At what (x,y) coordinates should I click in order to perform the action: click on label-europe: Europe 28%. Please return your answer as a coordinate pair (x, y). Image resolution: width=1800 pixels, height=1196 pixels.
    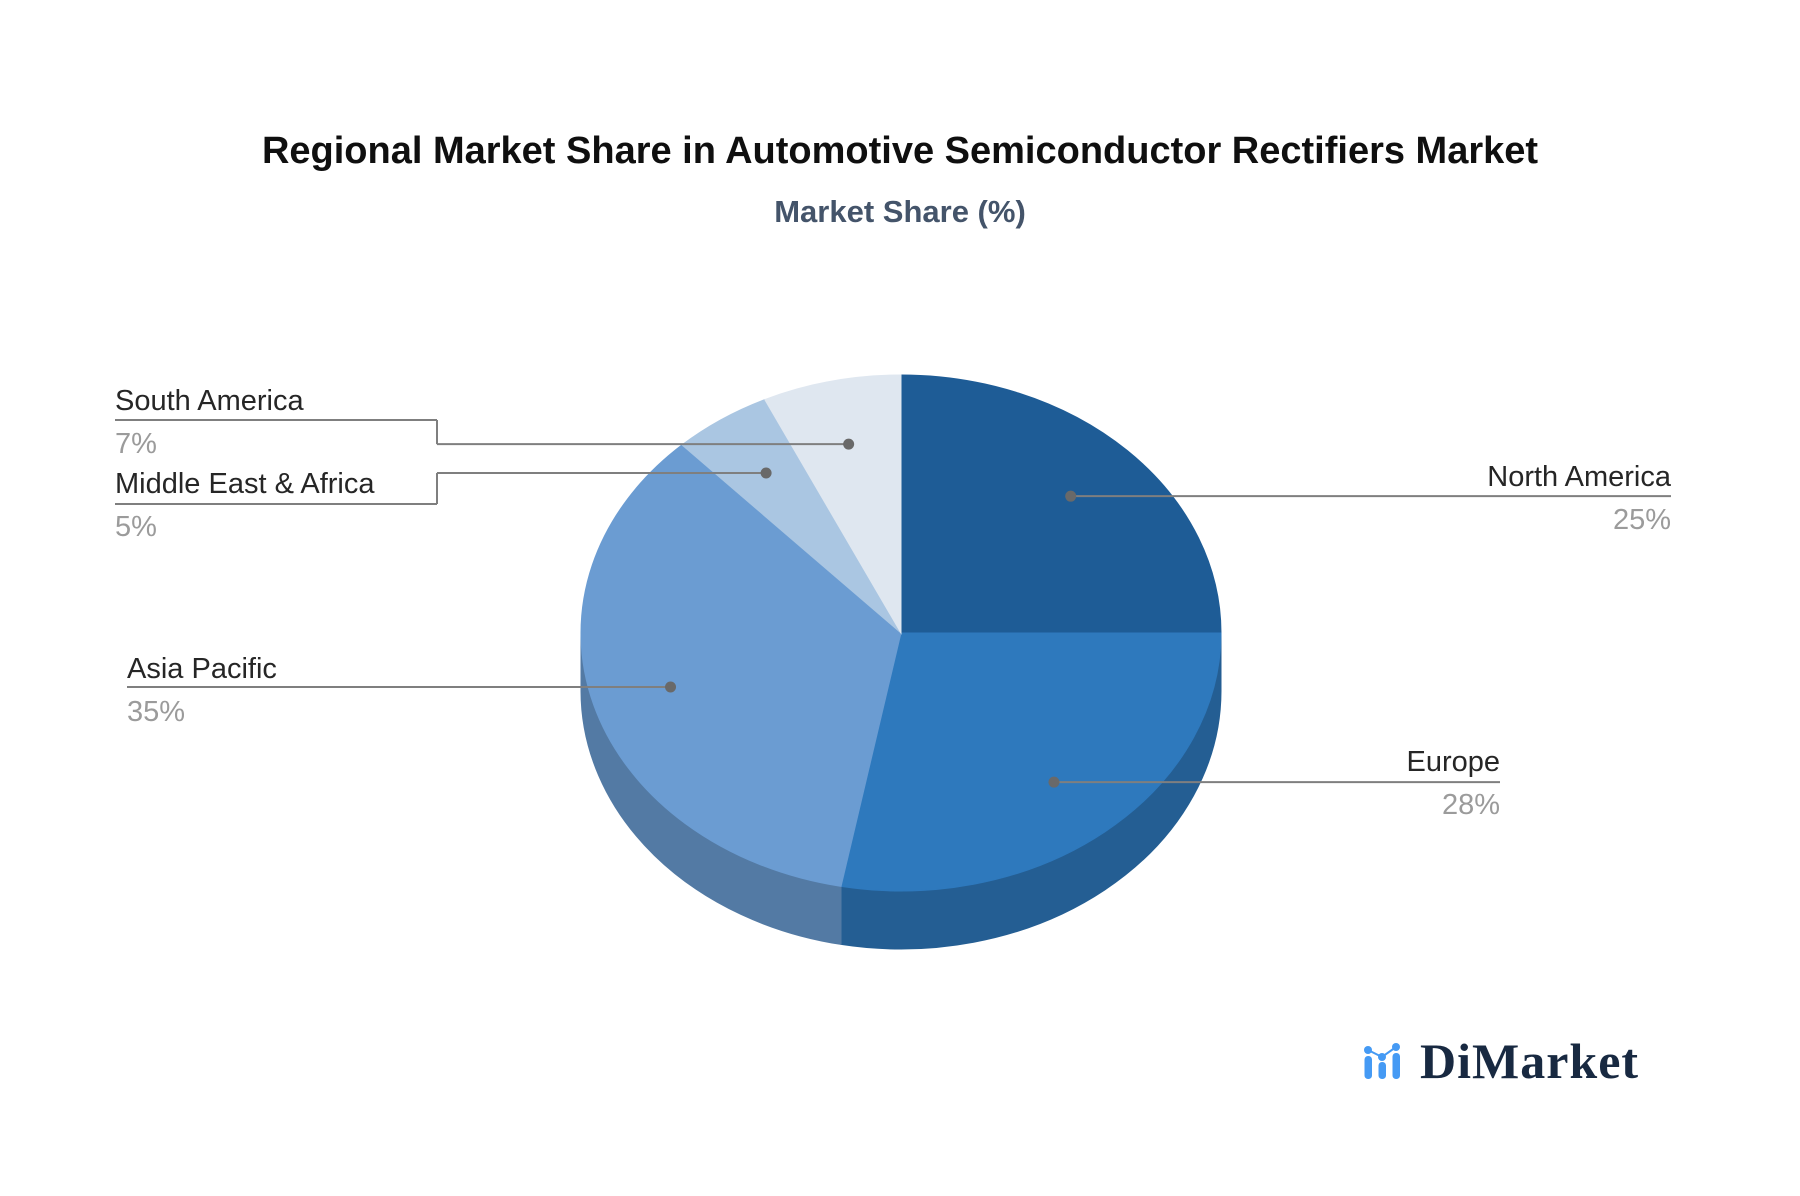
    Looking at the image, I should click on (1453, 783).